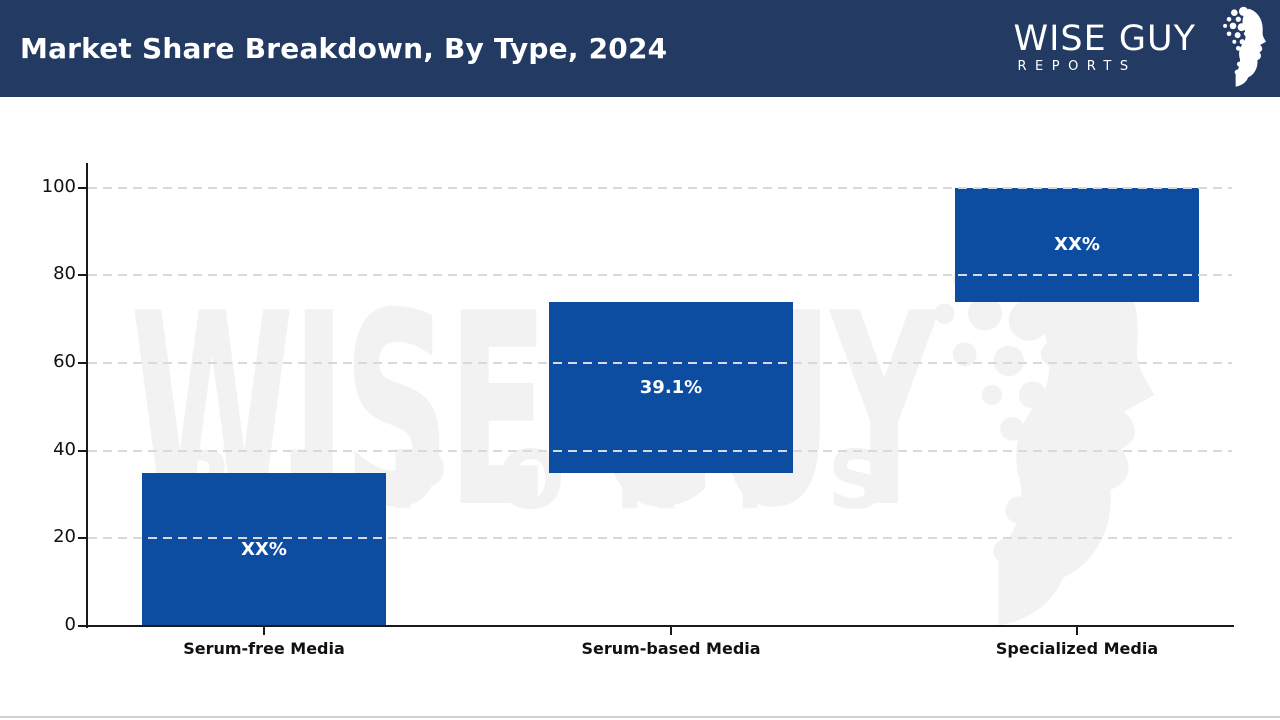 The width and height of the screenshot is (1280, 720). I want to click on bar-value-label: 39.1%, so click(671, 388).